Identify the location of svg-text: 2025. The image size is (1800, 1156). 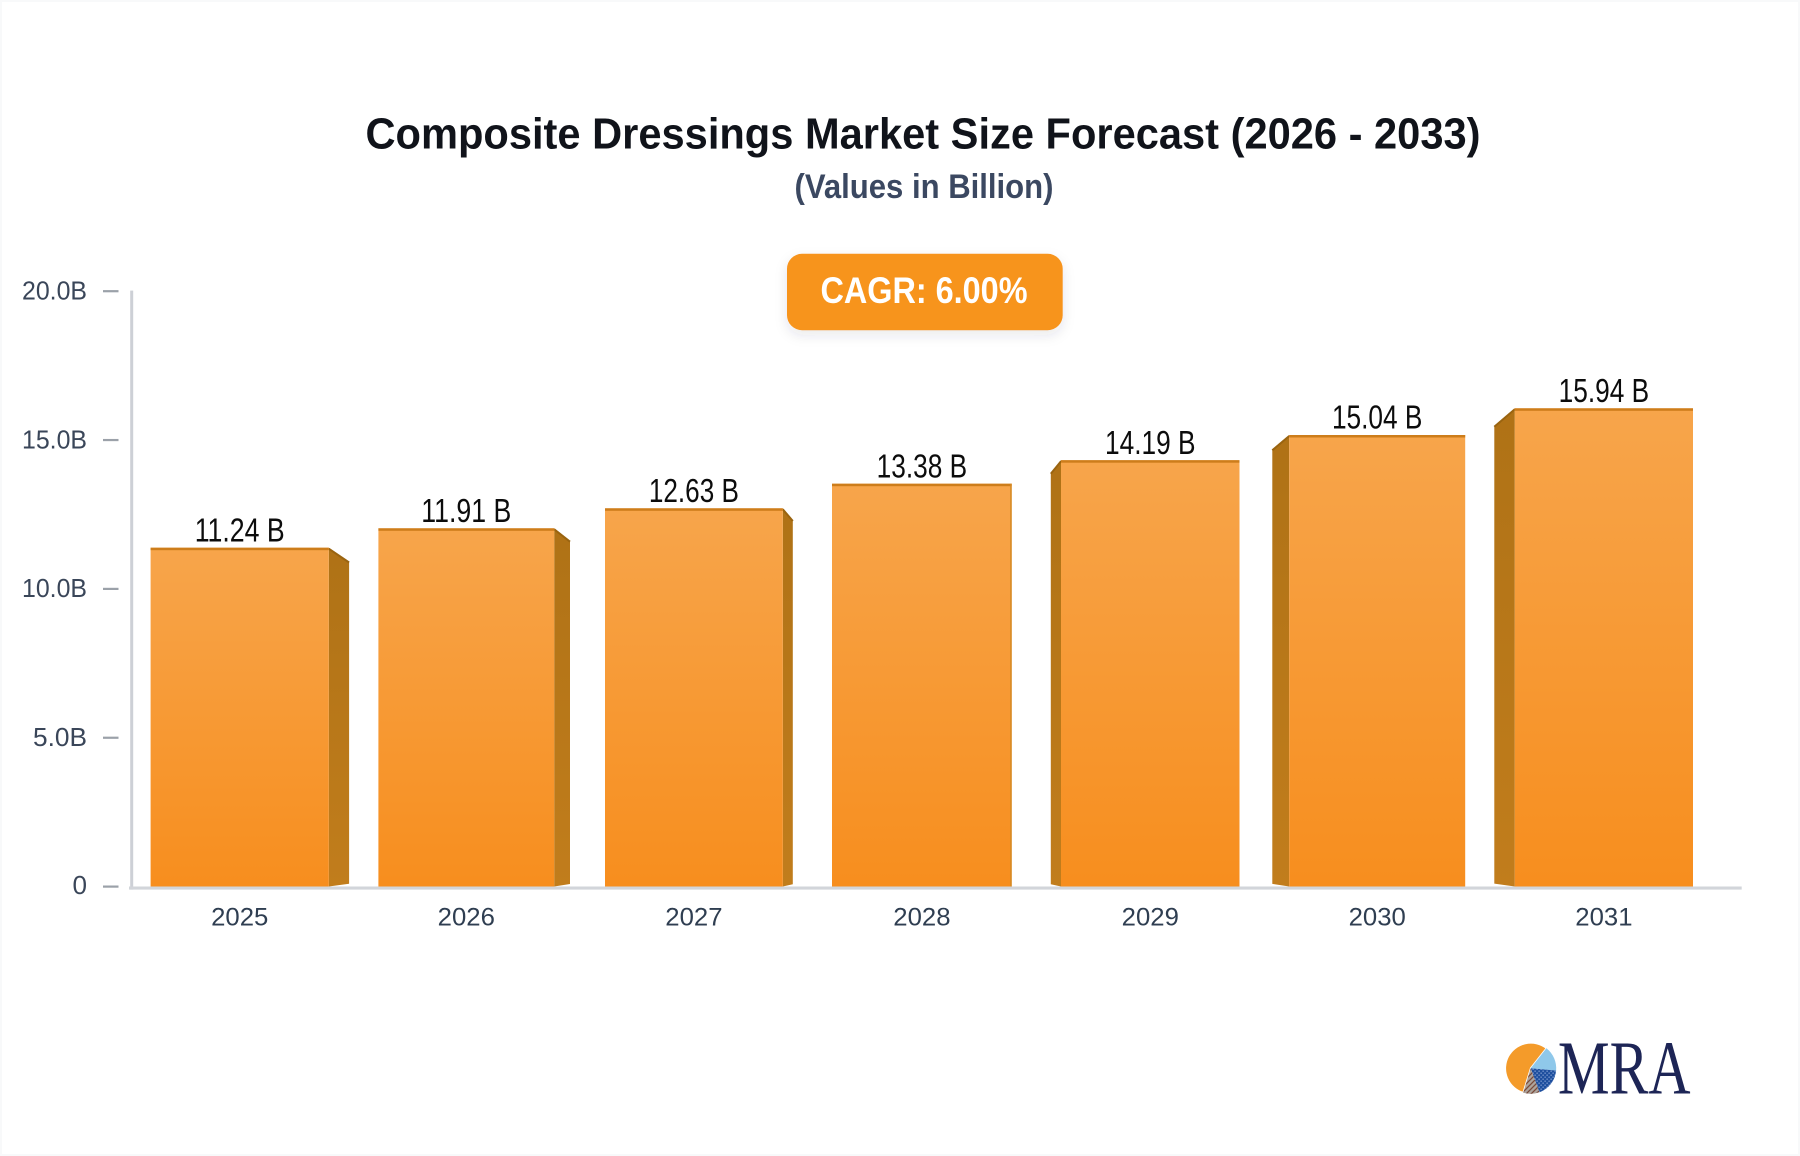
(239, 918).